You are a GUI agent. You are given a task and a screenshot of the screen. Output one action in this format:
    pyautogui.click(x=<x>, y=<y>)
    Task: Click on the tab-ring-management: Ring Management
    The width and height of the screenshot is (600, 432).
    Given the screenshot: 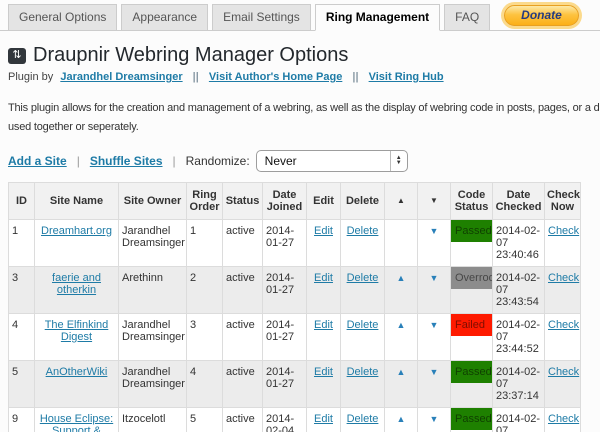 What is the action you would take?
    pyautogui.click(x=377, y=17)
    